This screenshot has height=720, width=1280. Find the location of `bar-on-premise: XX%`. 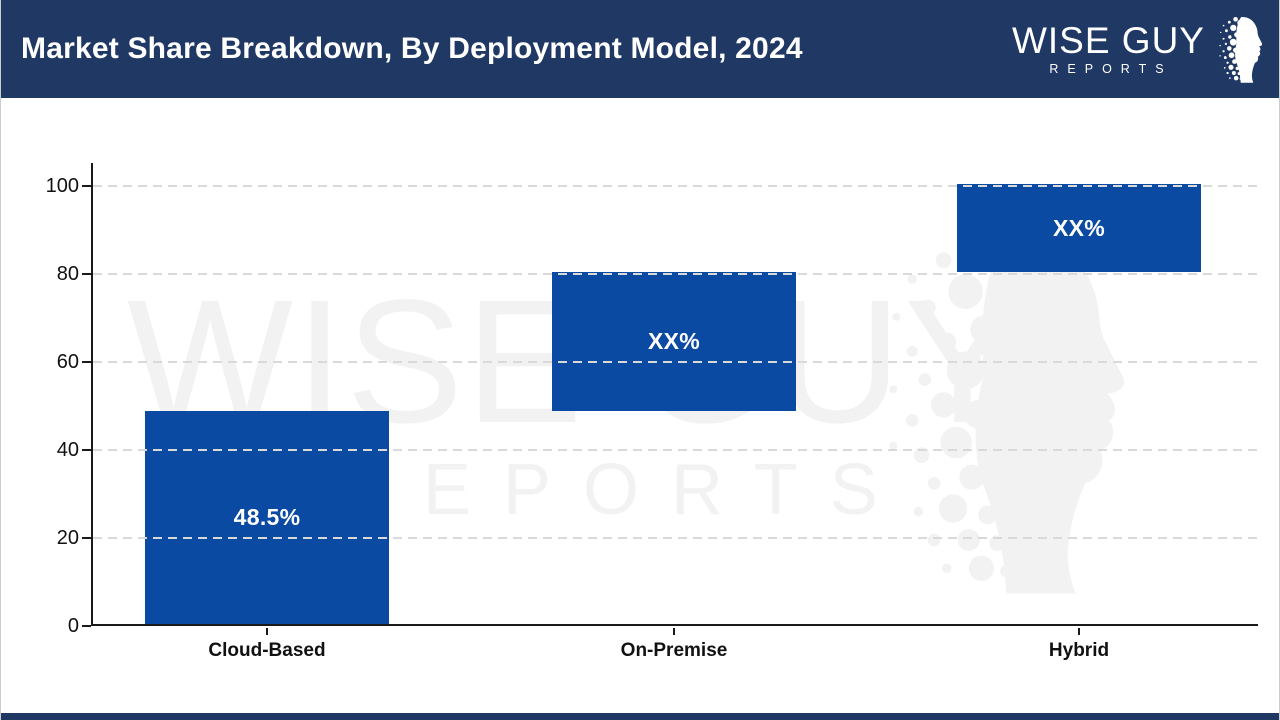

bar-on-premise: XX% is located at coordinates (674, 341).